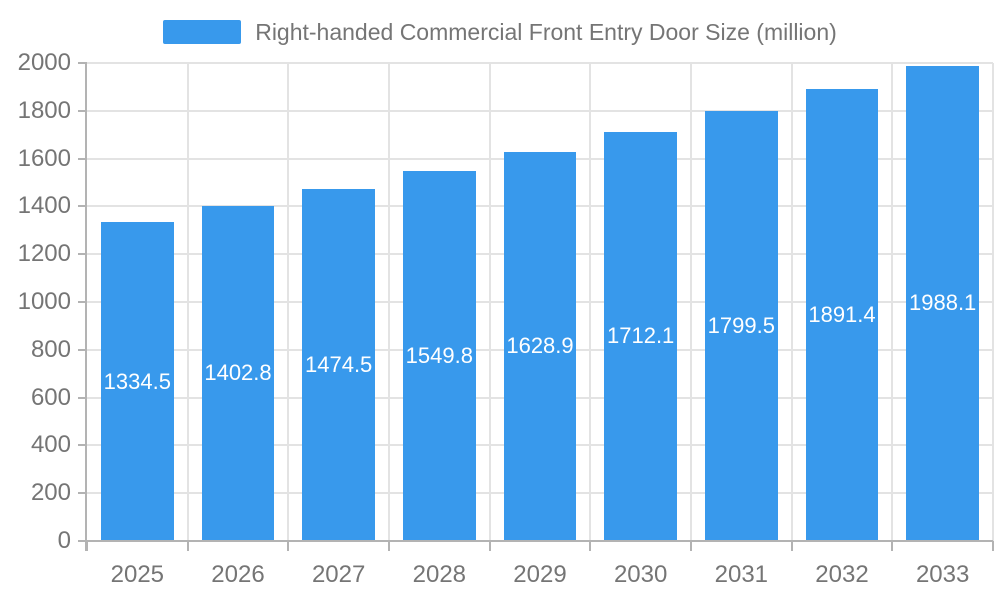  I want to click on x-axis-tick-label: 2025, so click(137, 574).